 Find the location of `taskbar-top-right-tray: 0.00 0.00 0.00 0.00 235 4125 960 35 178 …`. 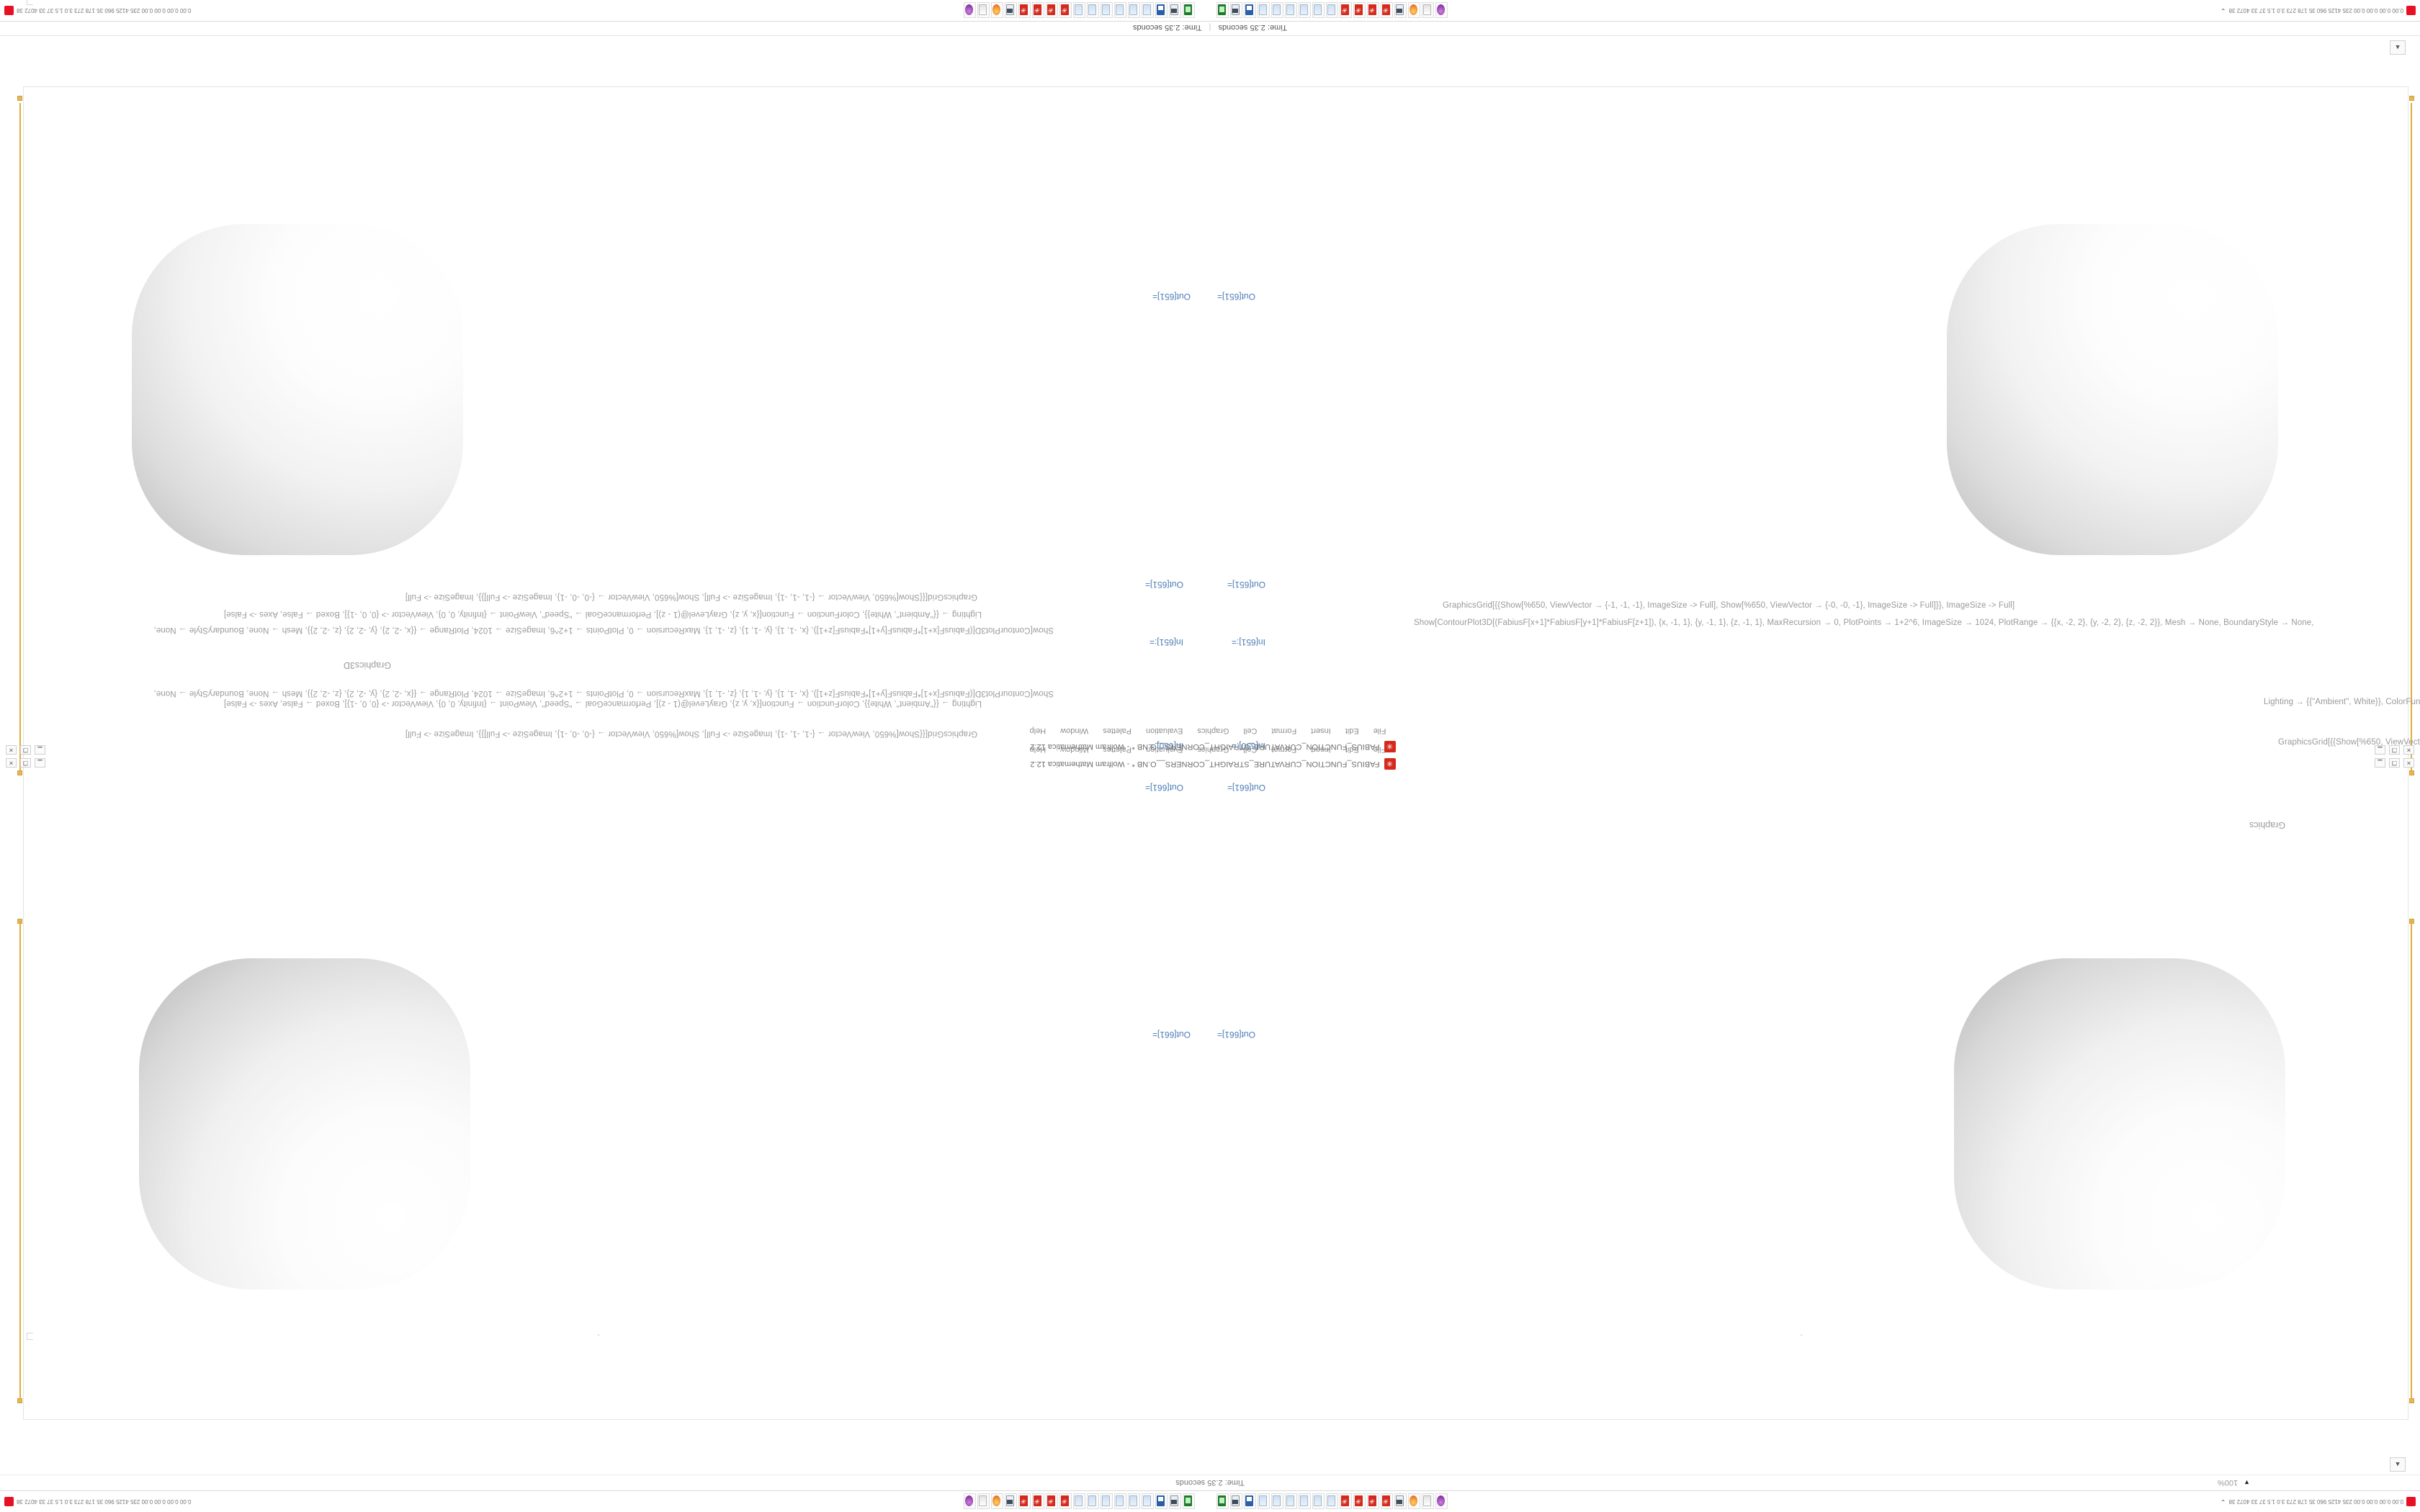

taskbar-top-right-tray: 0.00 0.00 0.00 0.00 235 4125 960 35 178 … is located at coordinates (97, 1501).